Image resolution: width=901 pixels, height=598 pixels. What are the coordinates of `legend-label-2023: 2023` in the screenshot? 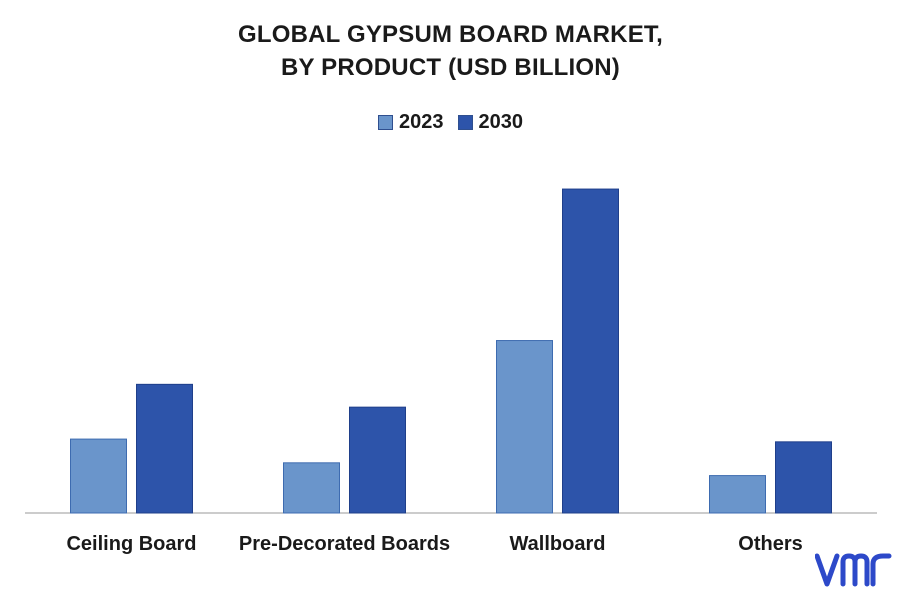 It's located at (421, 122).